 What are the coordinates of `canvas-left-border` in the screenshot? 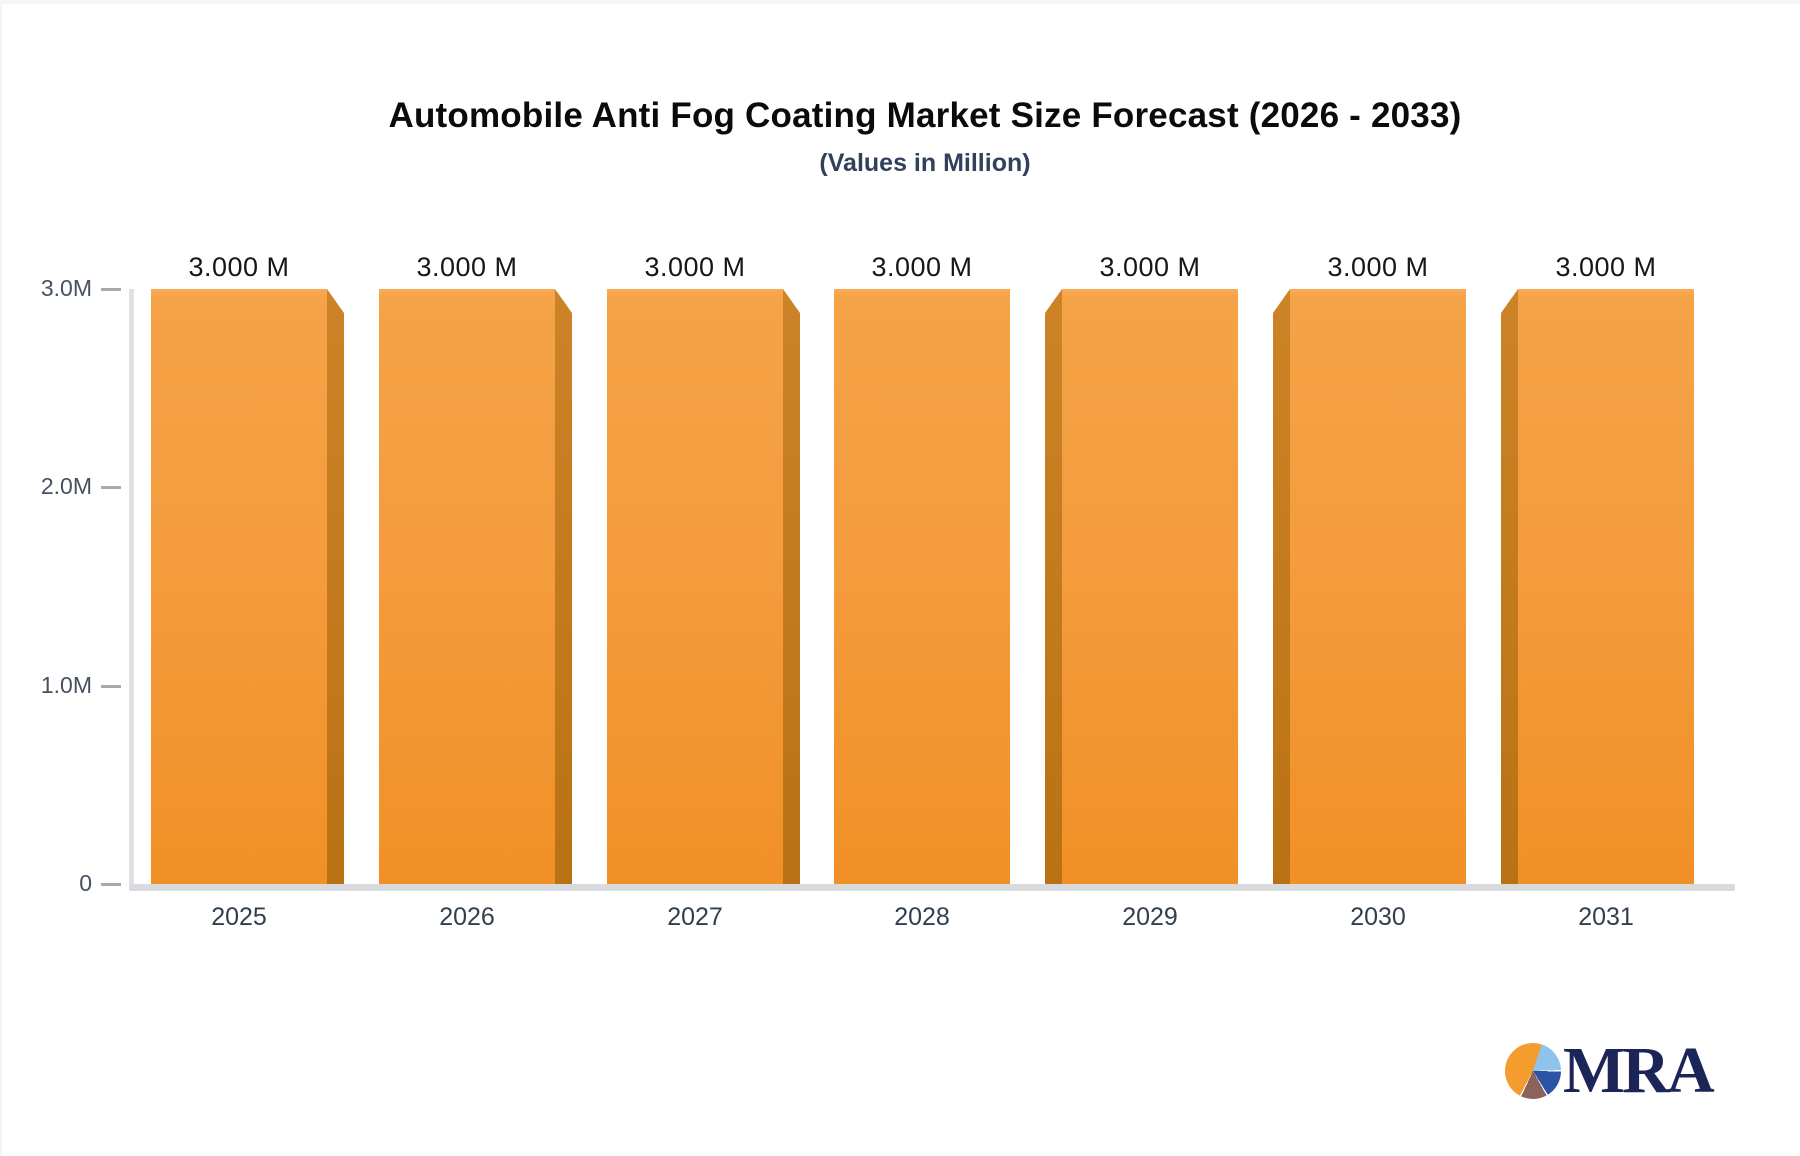 It's located at (1, 578).